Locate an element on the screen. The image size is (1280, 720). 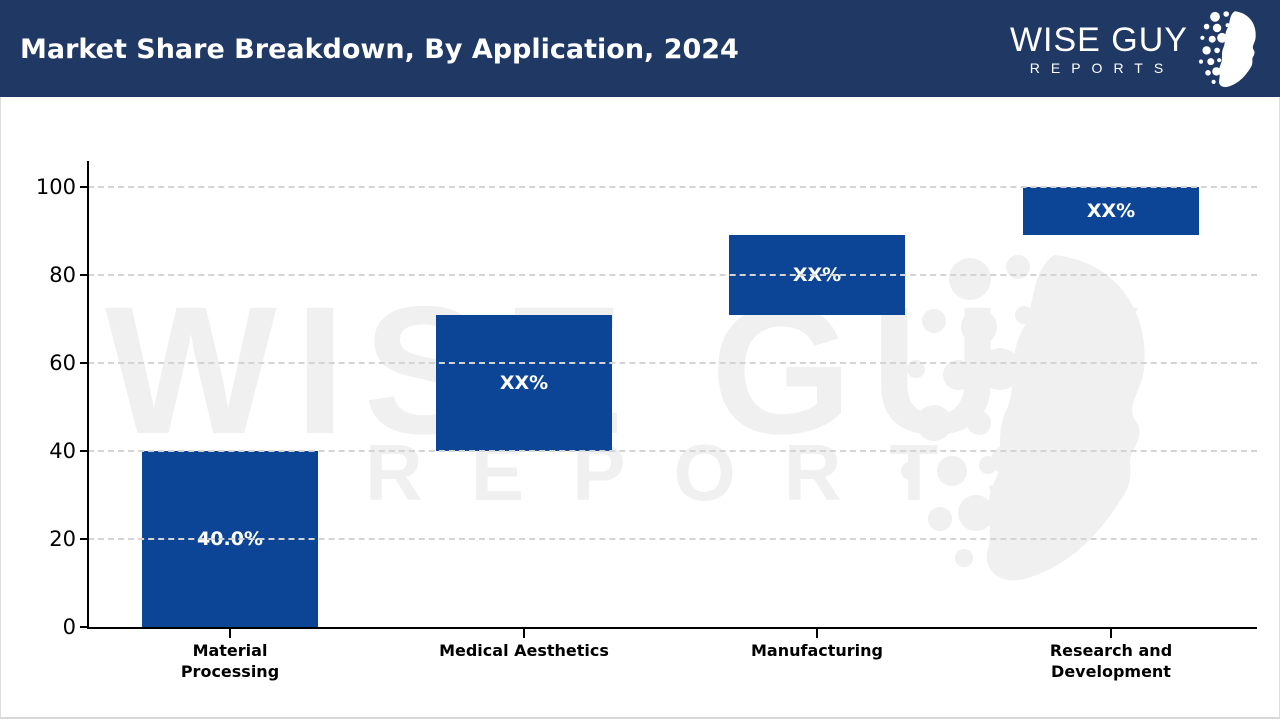
bar-value-label-2: XX% is located at coordinates (524, 382).